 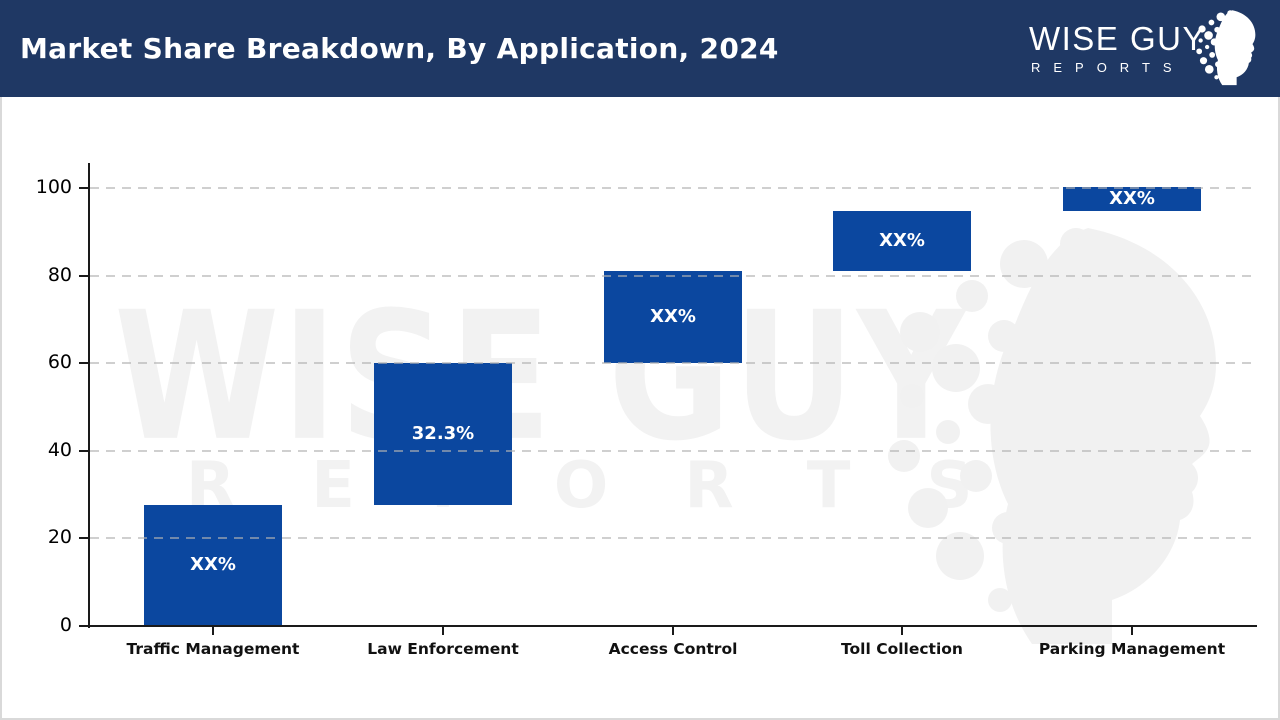 What do you see at coordinates (672, 626) in the screenshot?
I see `x-axis` at bounding box center [672, 626].